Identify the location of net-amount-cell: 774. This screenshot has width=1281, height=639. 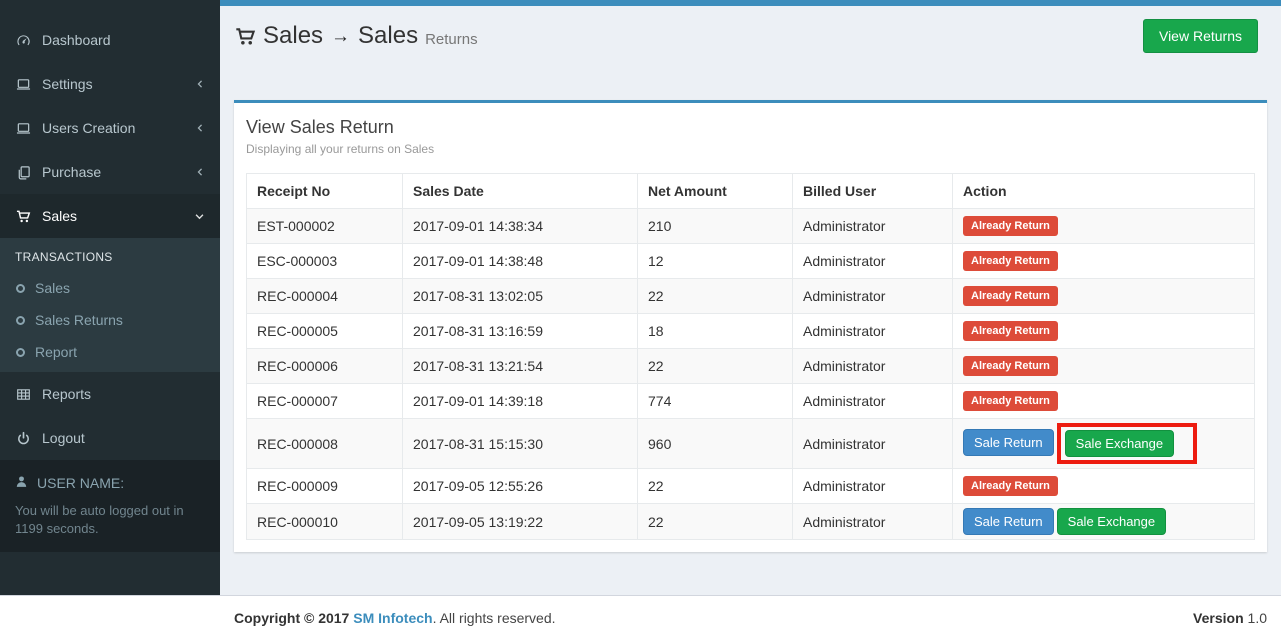
(715, 401).